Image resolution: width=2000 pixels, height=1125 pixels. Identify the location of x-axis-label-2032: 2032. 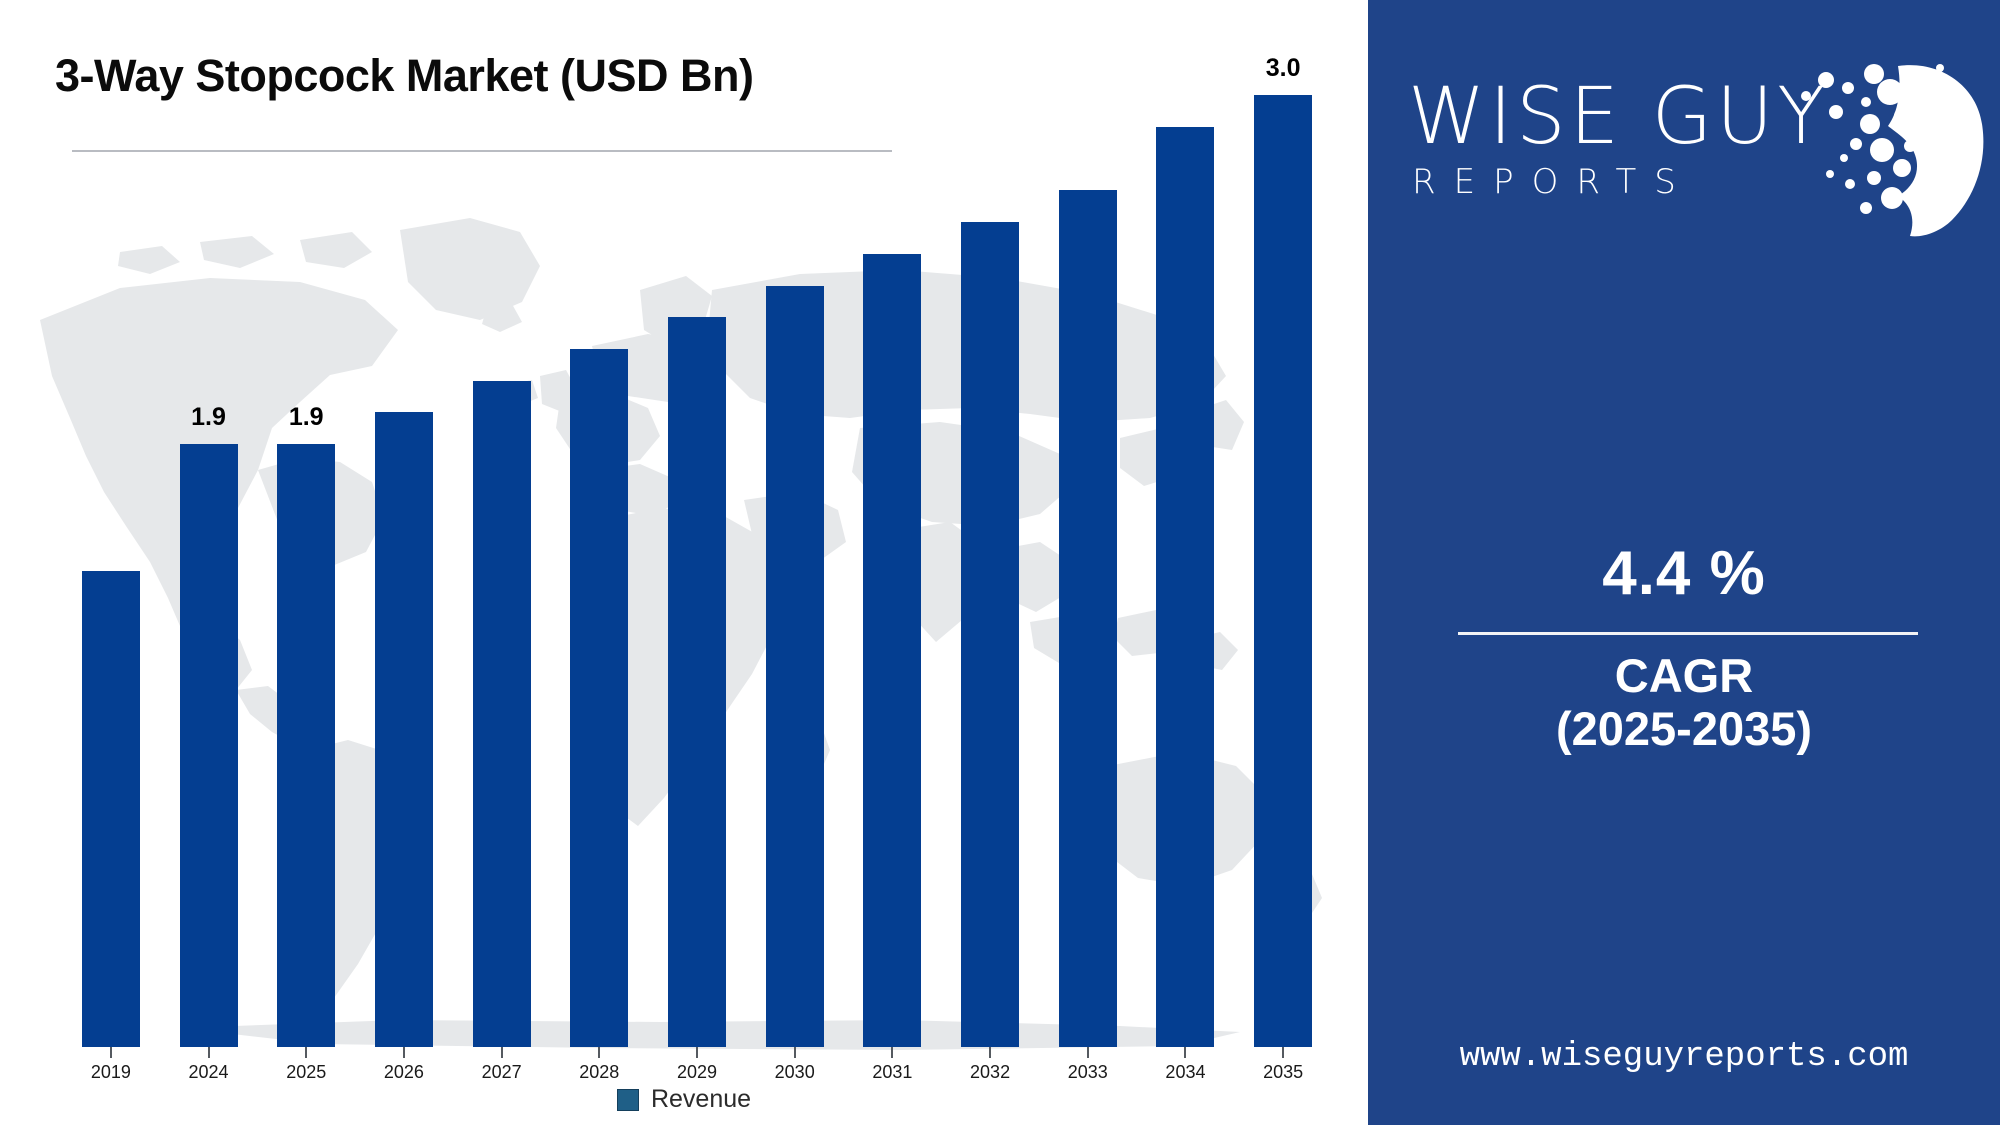
(990, 1072).